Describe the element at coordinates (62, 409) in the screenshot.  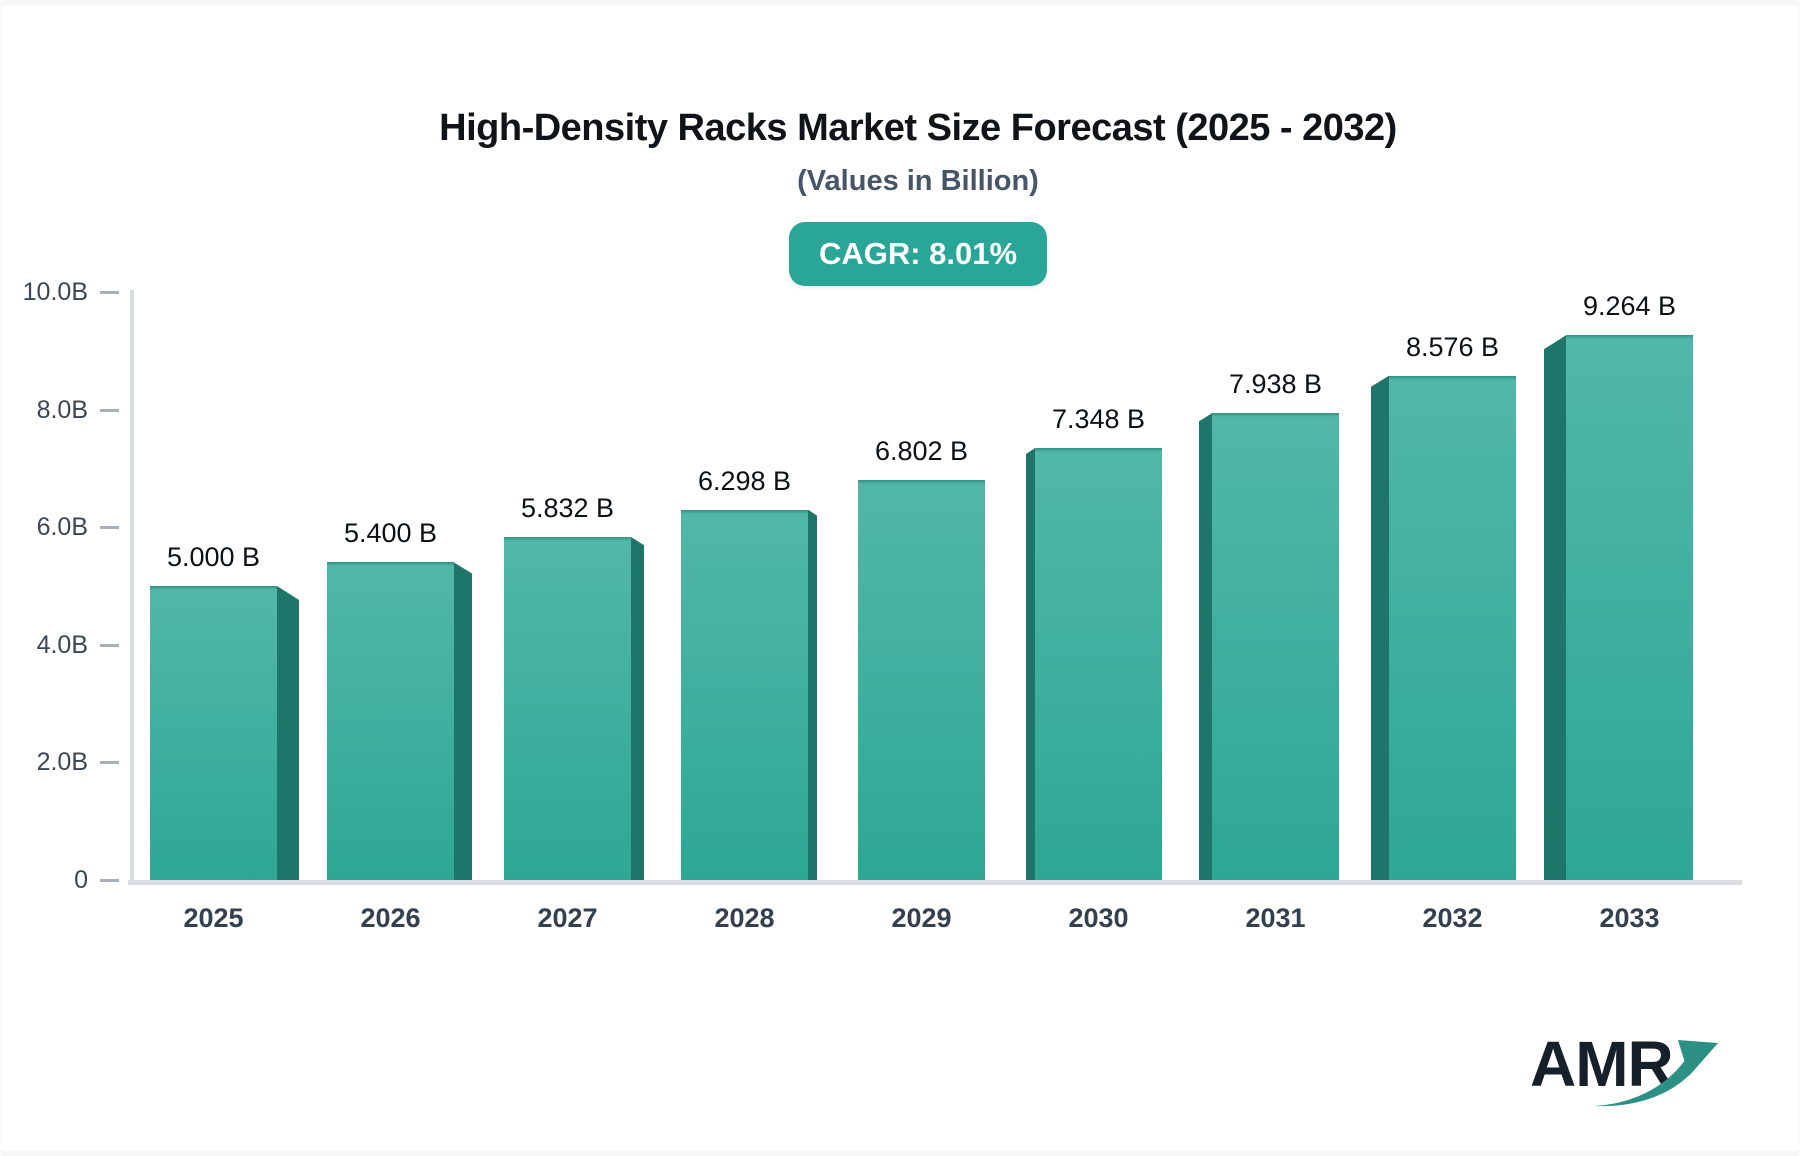
I see `y-axis-tick-label: 8.0B` at that location.